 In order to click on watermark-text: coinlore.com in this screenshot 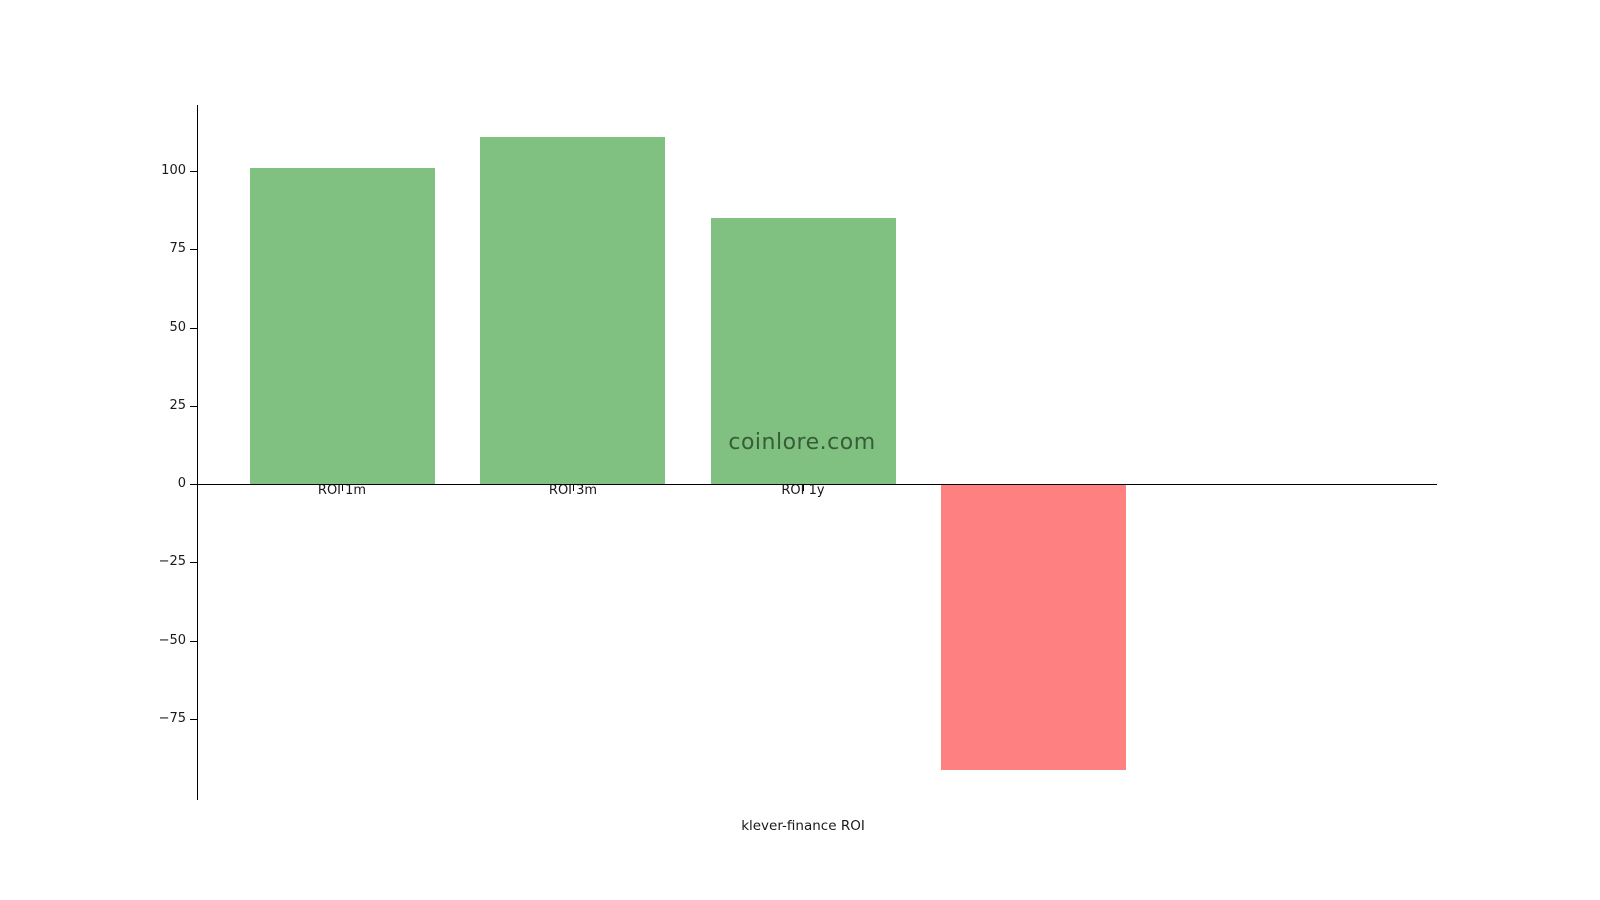, I will do `click(802, 442)`.